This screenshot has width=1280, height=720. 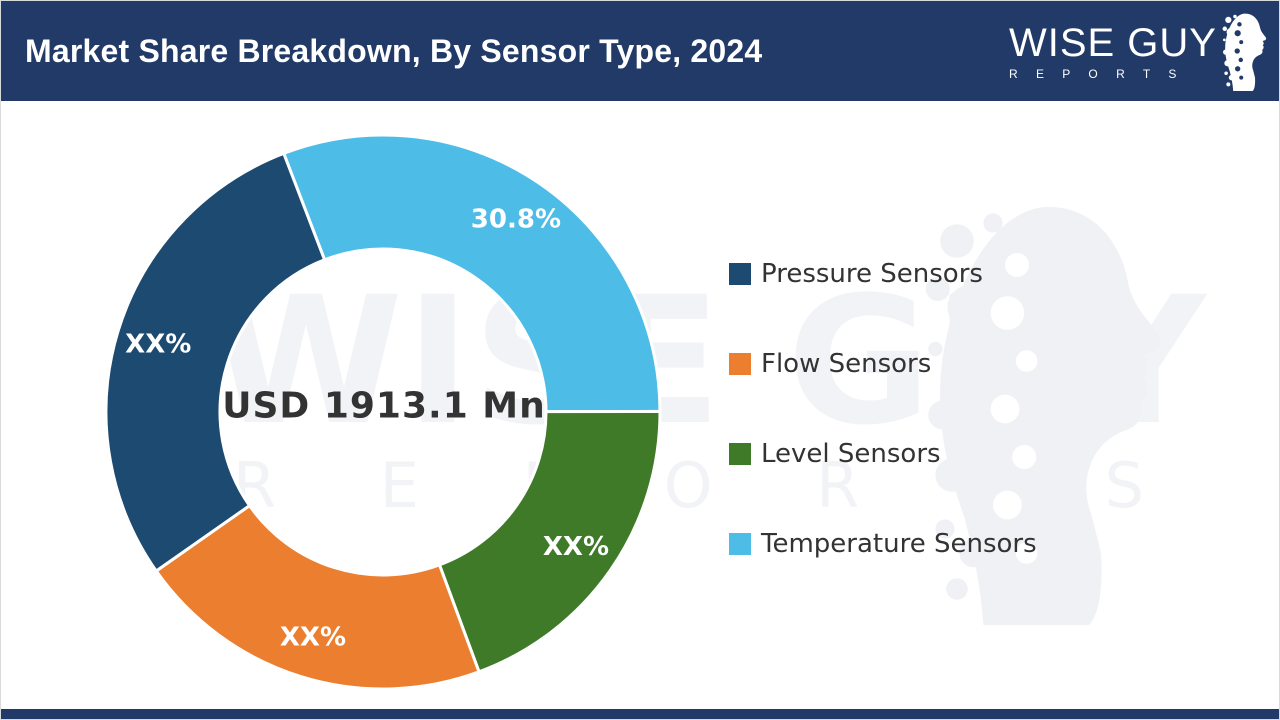 What do you see at coordinates (1112, 42) in the screenshot?
I see `logo-wordmark-main: WISE GUY` at bounding box center [1112, 42].